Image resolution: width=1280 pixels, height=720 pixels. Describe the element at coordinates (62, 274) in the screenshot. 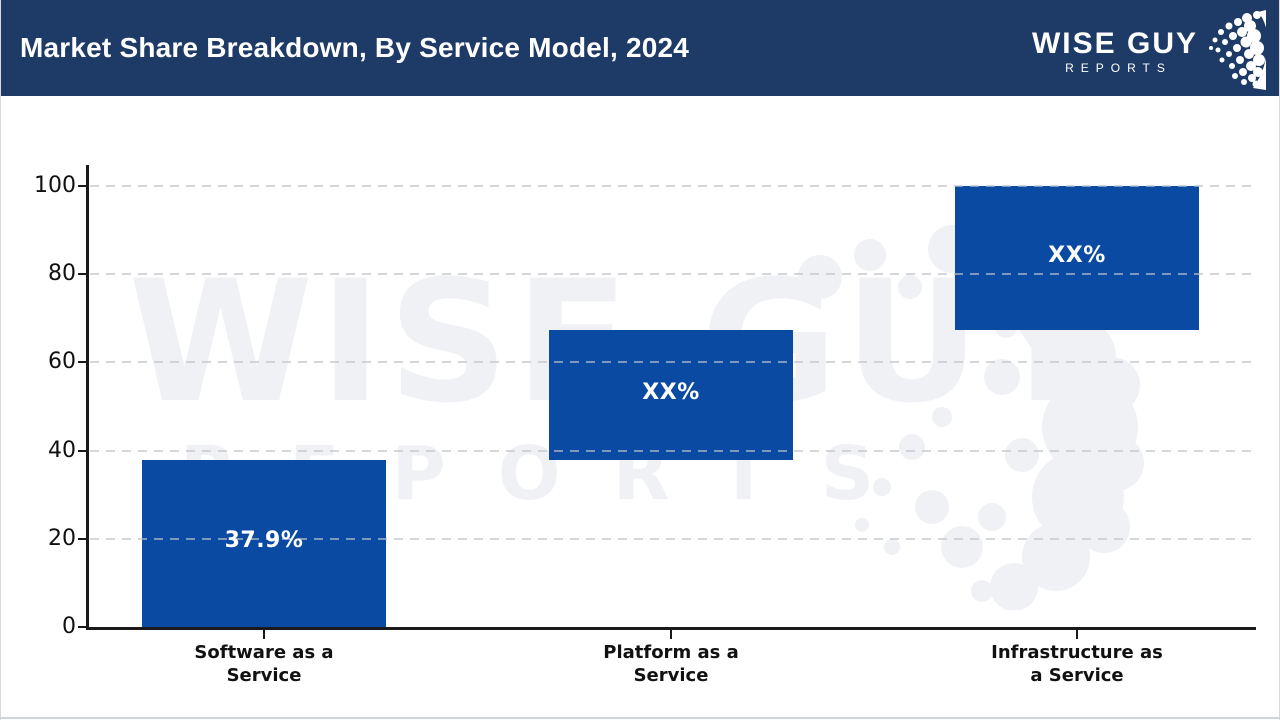

I see `y-tick-label: 80` at that location.